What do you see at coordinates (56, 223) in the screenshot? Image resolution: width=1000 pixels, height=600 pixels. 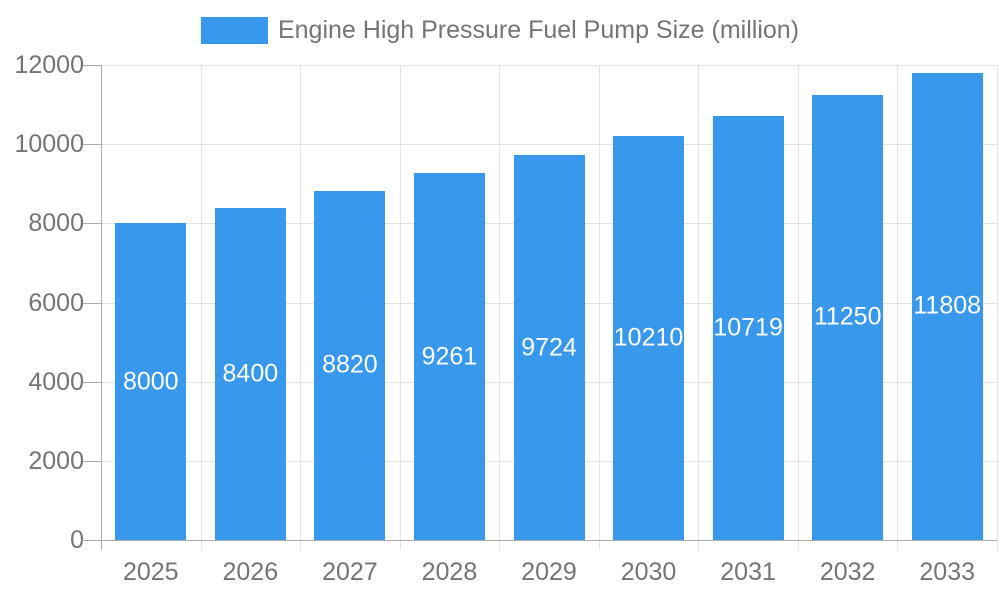 I see `y-axis-tick-label: 8000` at bounding box center [56, 223].